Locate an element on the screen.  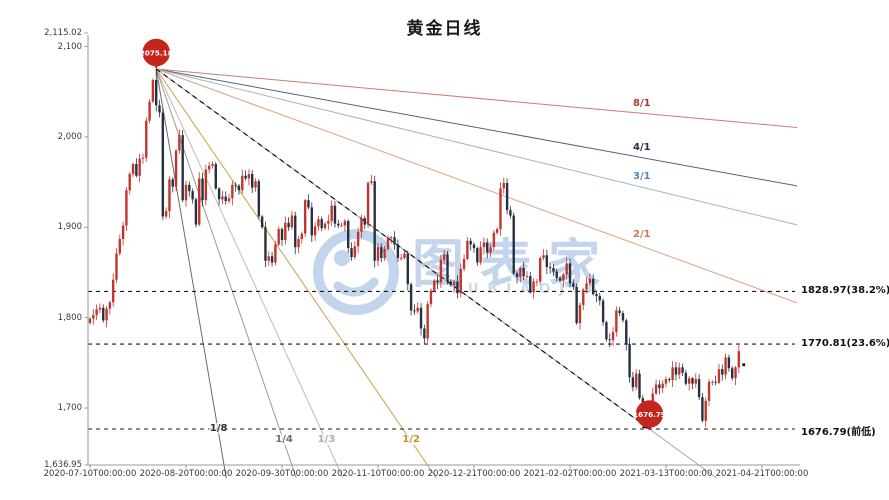
x-axis-tick-label: 2020-08-20T00:00:00 is located at coordinates (186, 474).